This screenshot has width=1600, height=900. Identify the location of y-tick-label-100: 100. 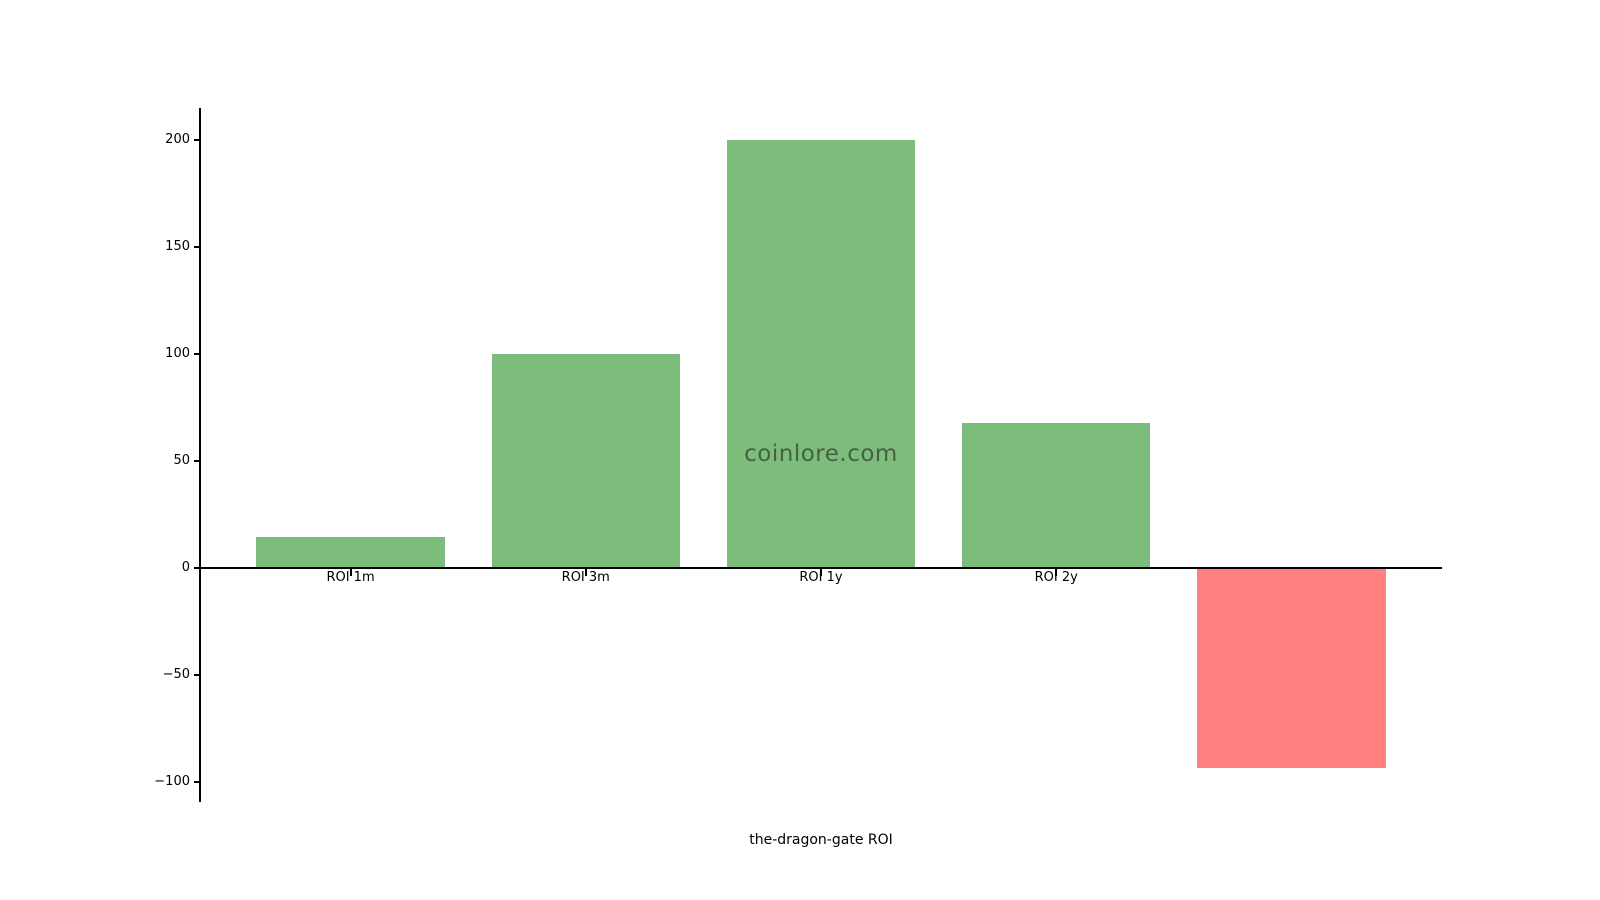
(177, 353).